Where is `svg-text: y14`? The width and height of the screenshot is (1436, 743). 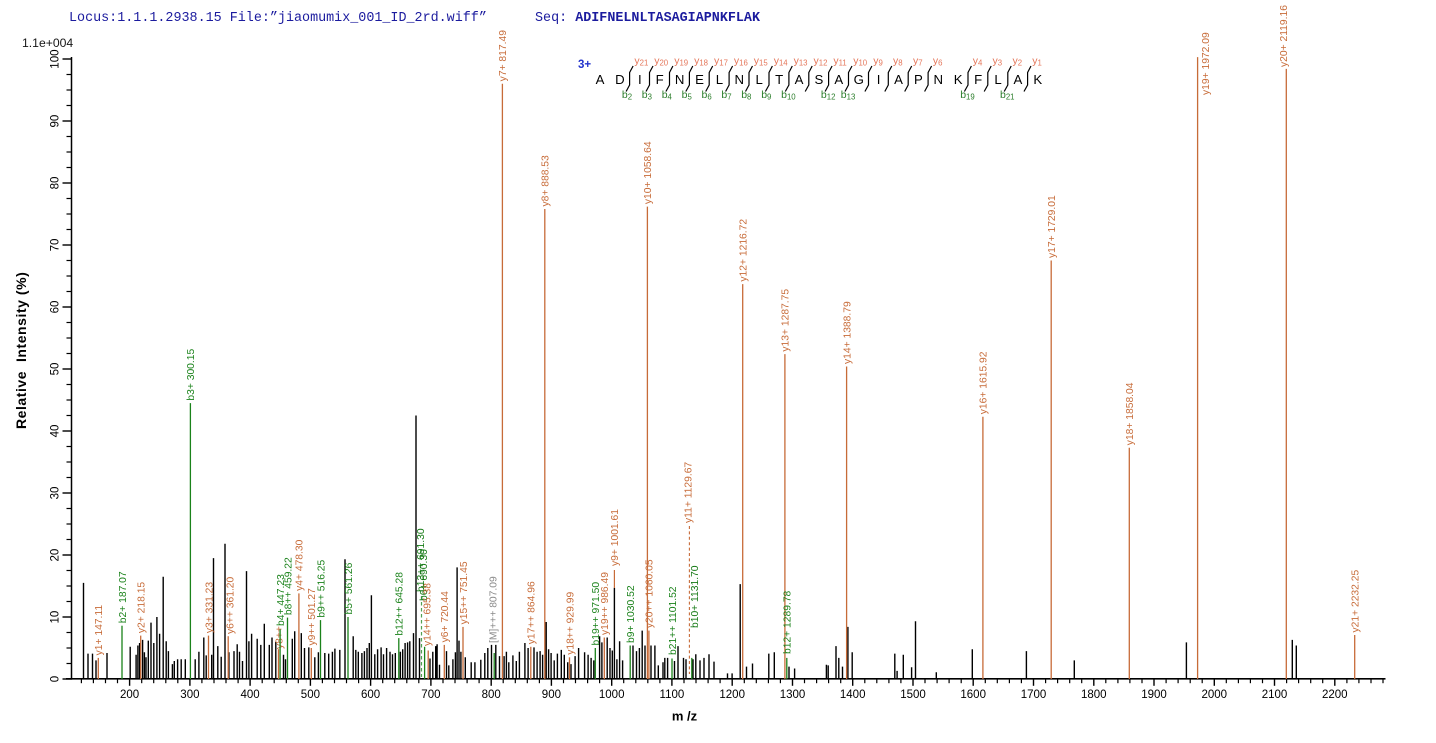
svg-text: y14 is located at coordinates (781, 61).